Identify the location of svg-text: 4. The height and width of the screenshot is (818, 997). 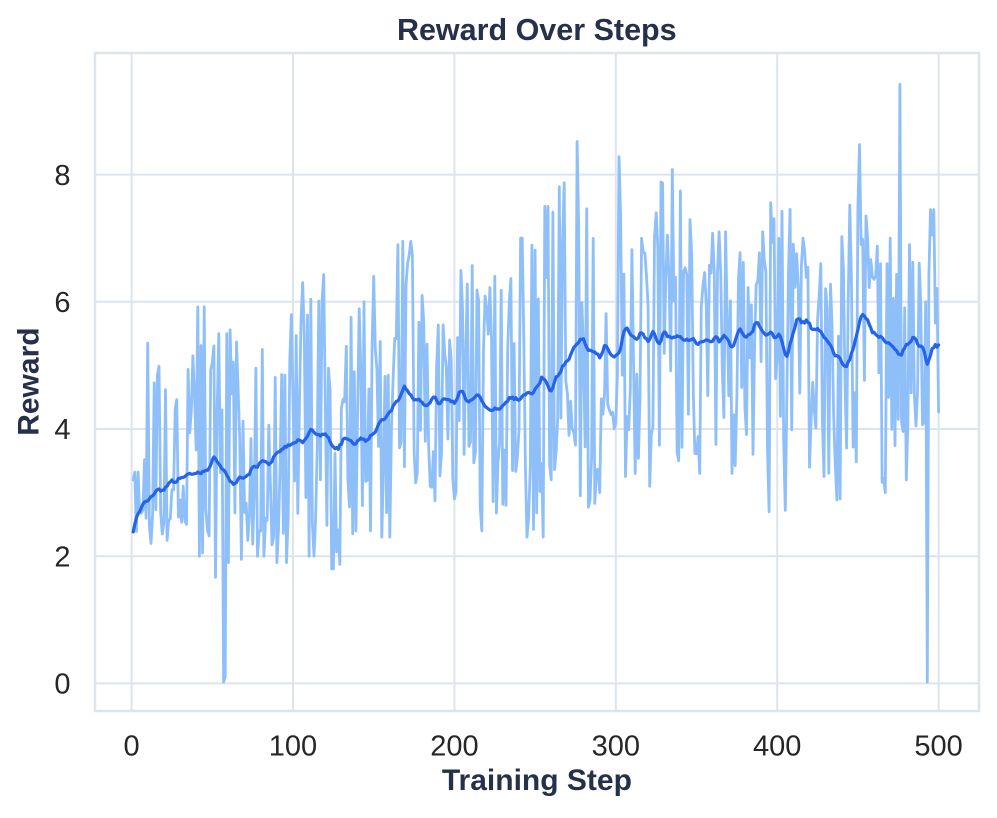
(62, 430).